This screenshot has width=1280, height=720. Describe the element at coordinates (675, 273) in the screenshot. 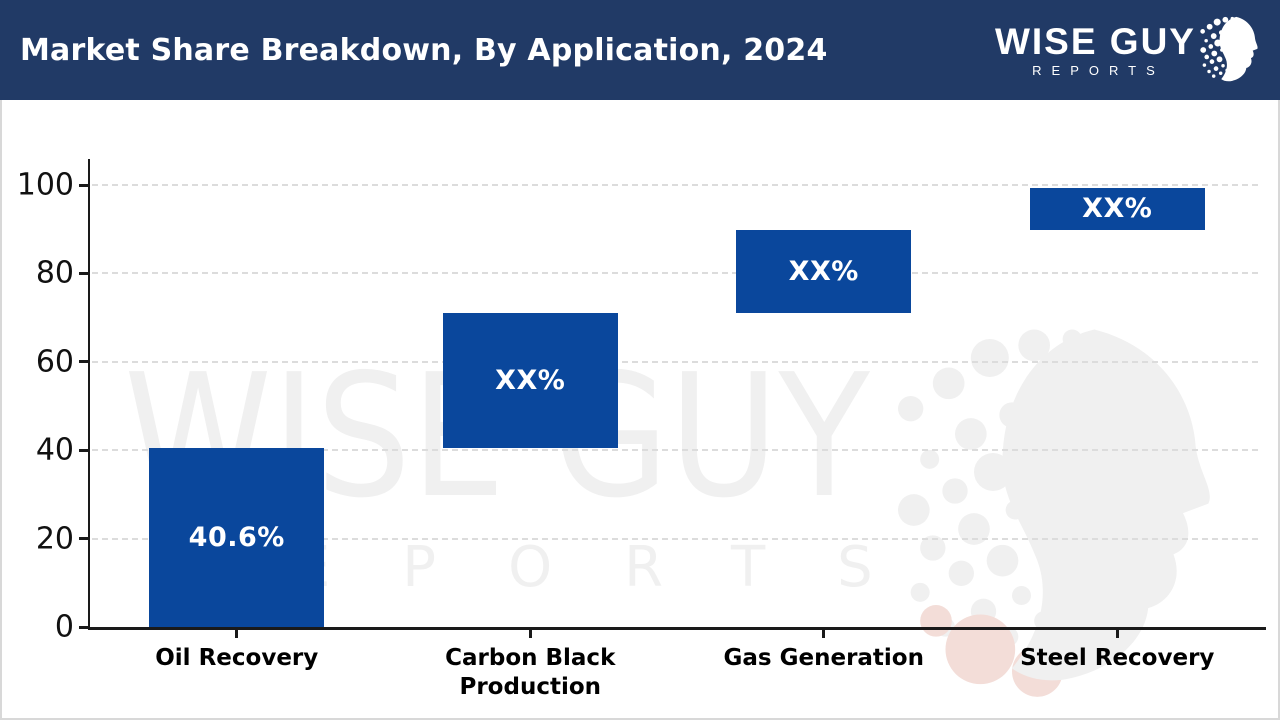

I see `gridline-y80` at that location.